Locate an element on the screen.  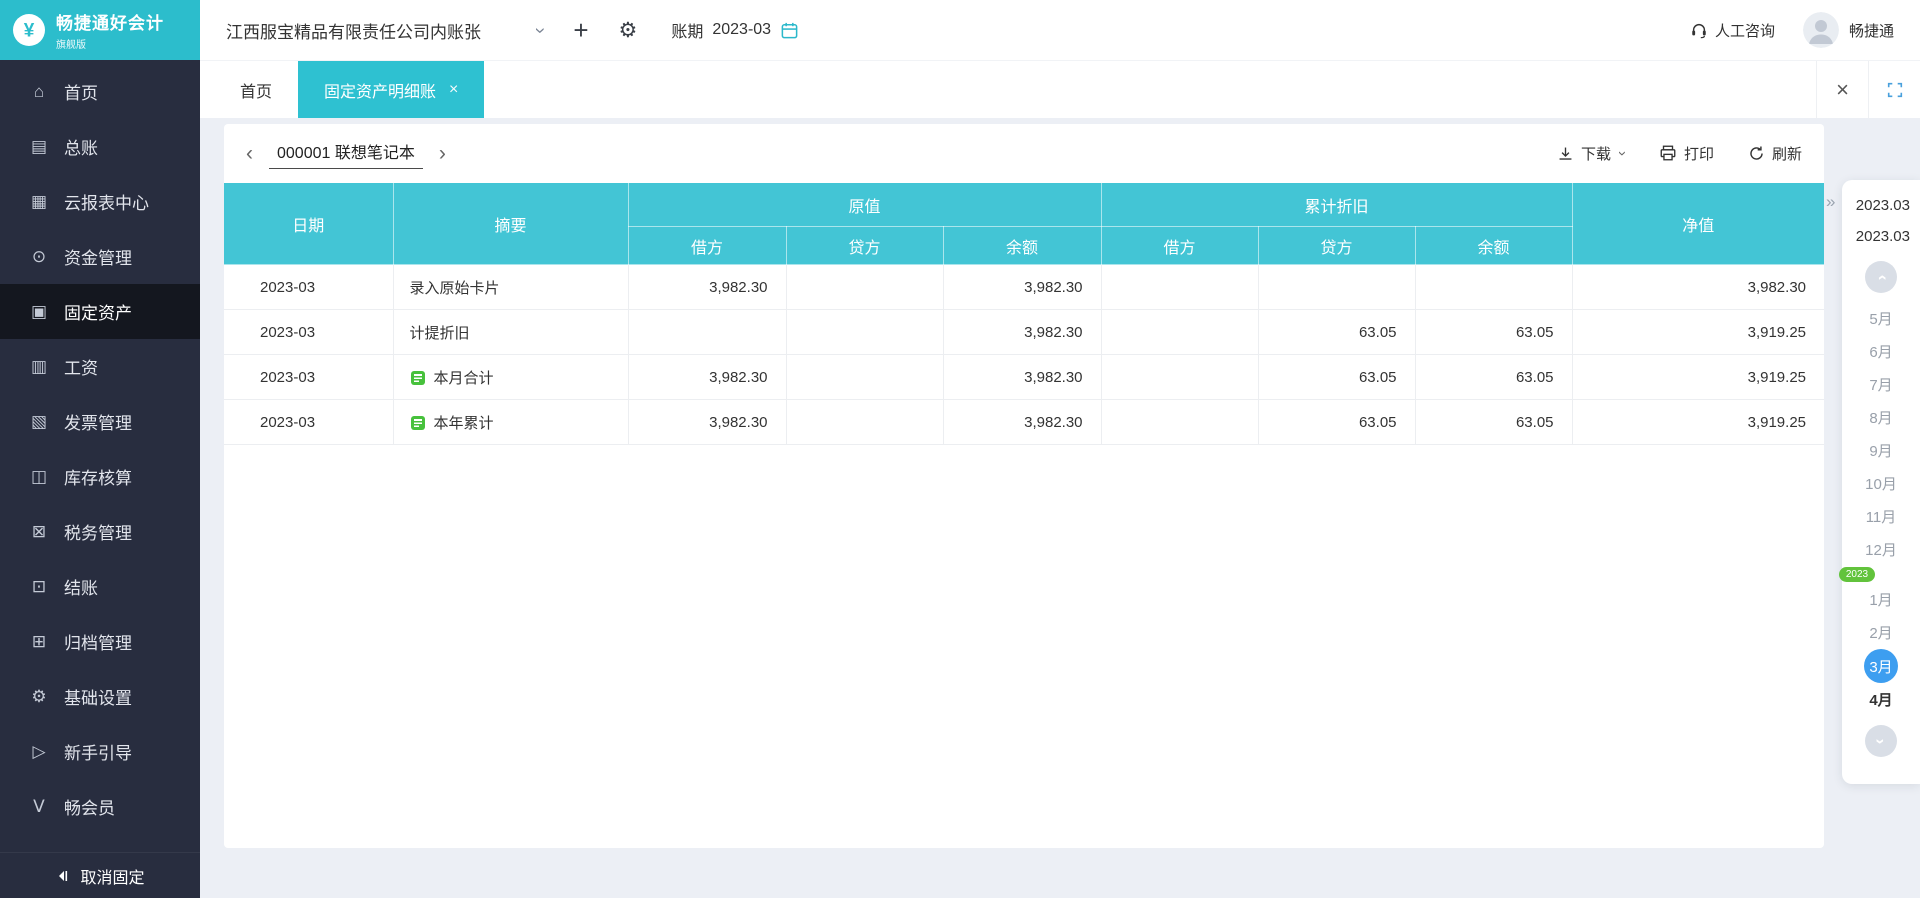
user-avatar-icon is located at coordinates (1820, 30).